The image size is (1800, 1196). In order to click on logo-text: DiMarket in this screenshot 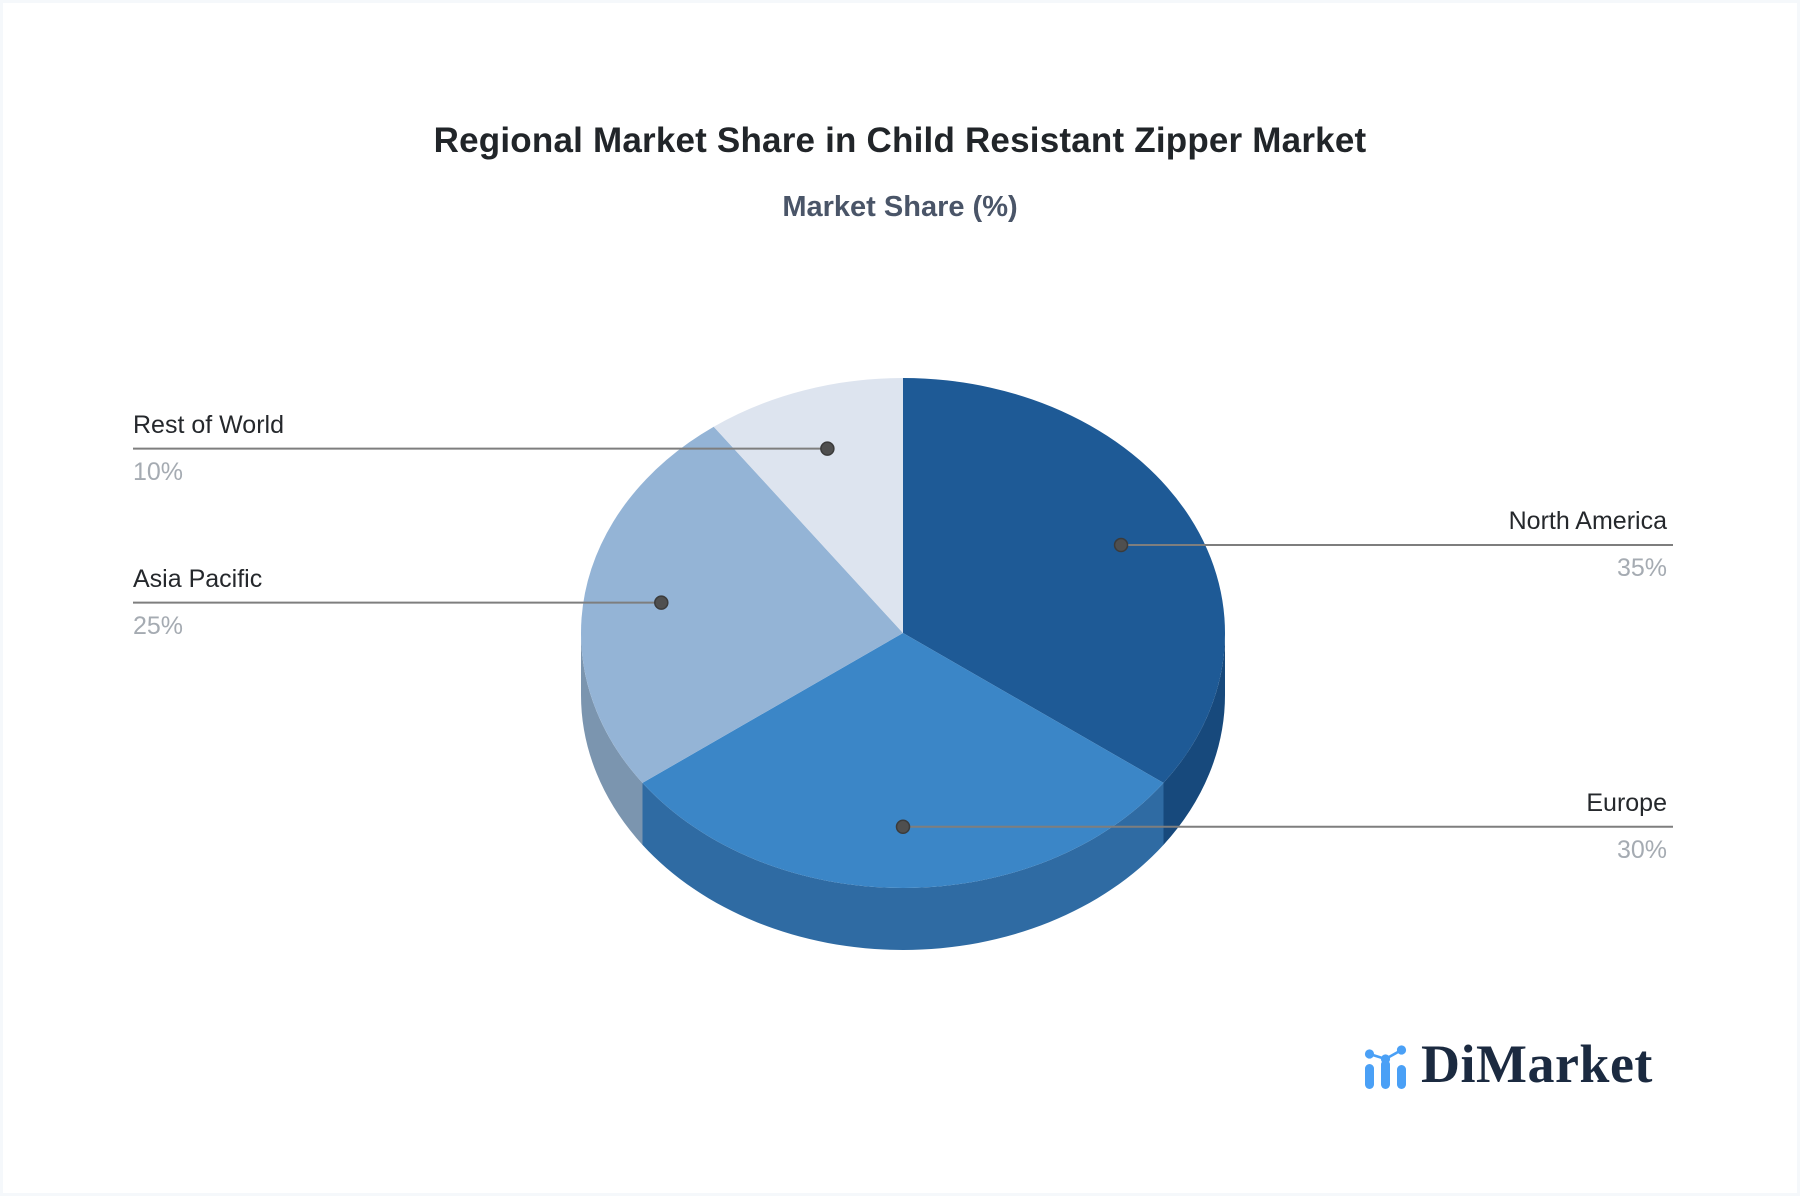, I will do `click(1537, 1064)`.